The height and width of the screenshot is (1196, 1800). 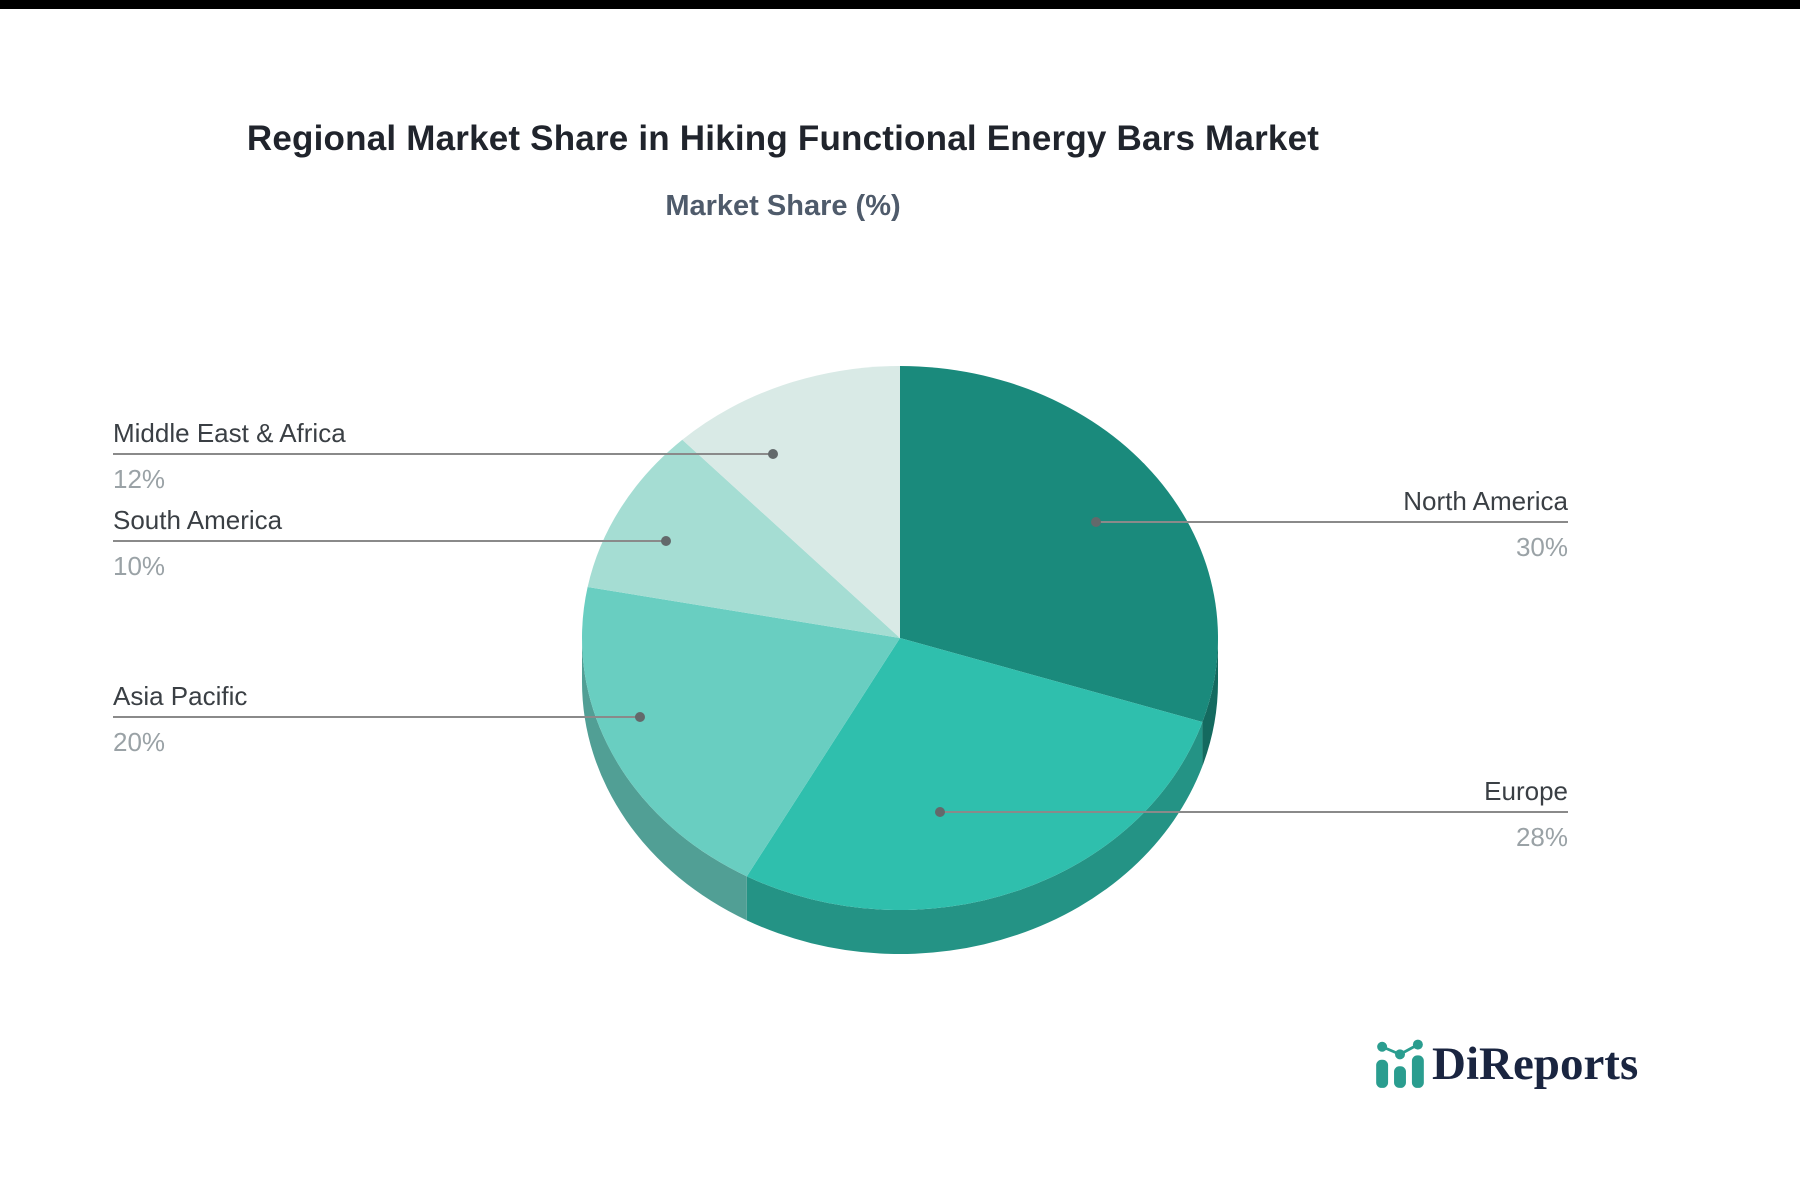 What do you see at coordinates (139, 566) in the screenshot?
I see `slice-value-3: 10%` at bounding box center [139, 566].